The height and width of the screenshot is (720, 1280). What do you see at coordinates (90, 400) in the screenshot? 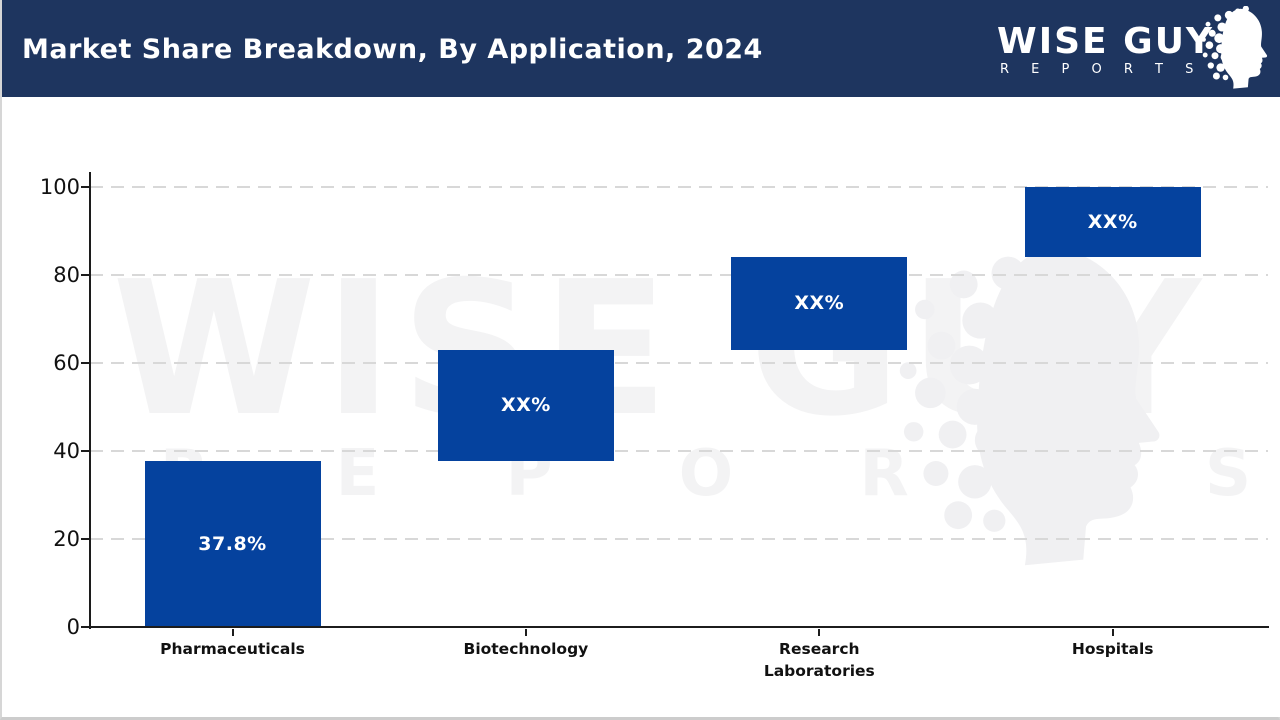
I see `y-axis` at bounding box center [90, 400].